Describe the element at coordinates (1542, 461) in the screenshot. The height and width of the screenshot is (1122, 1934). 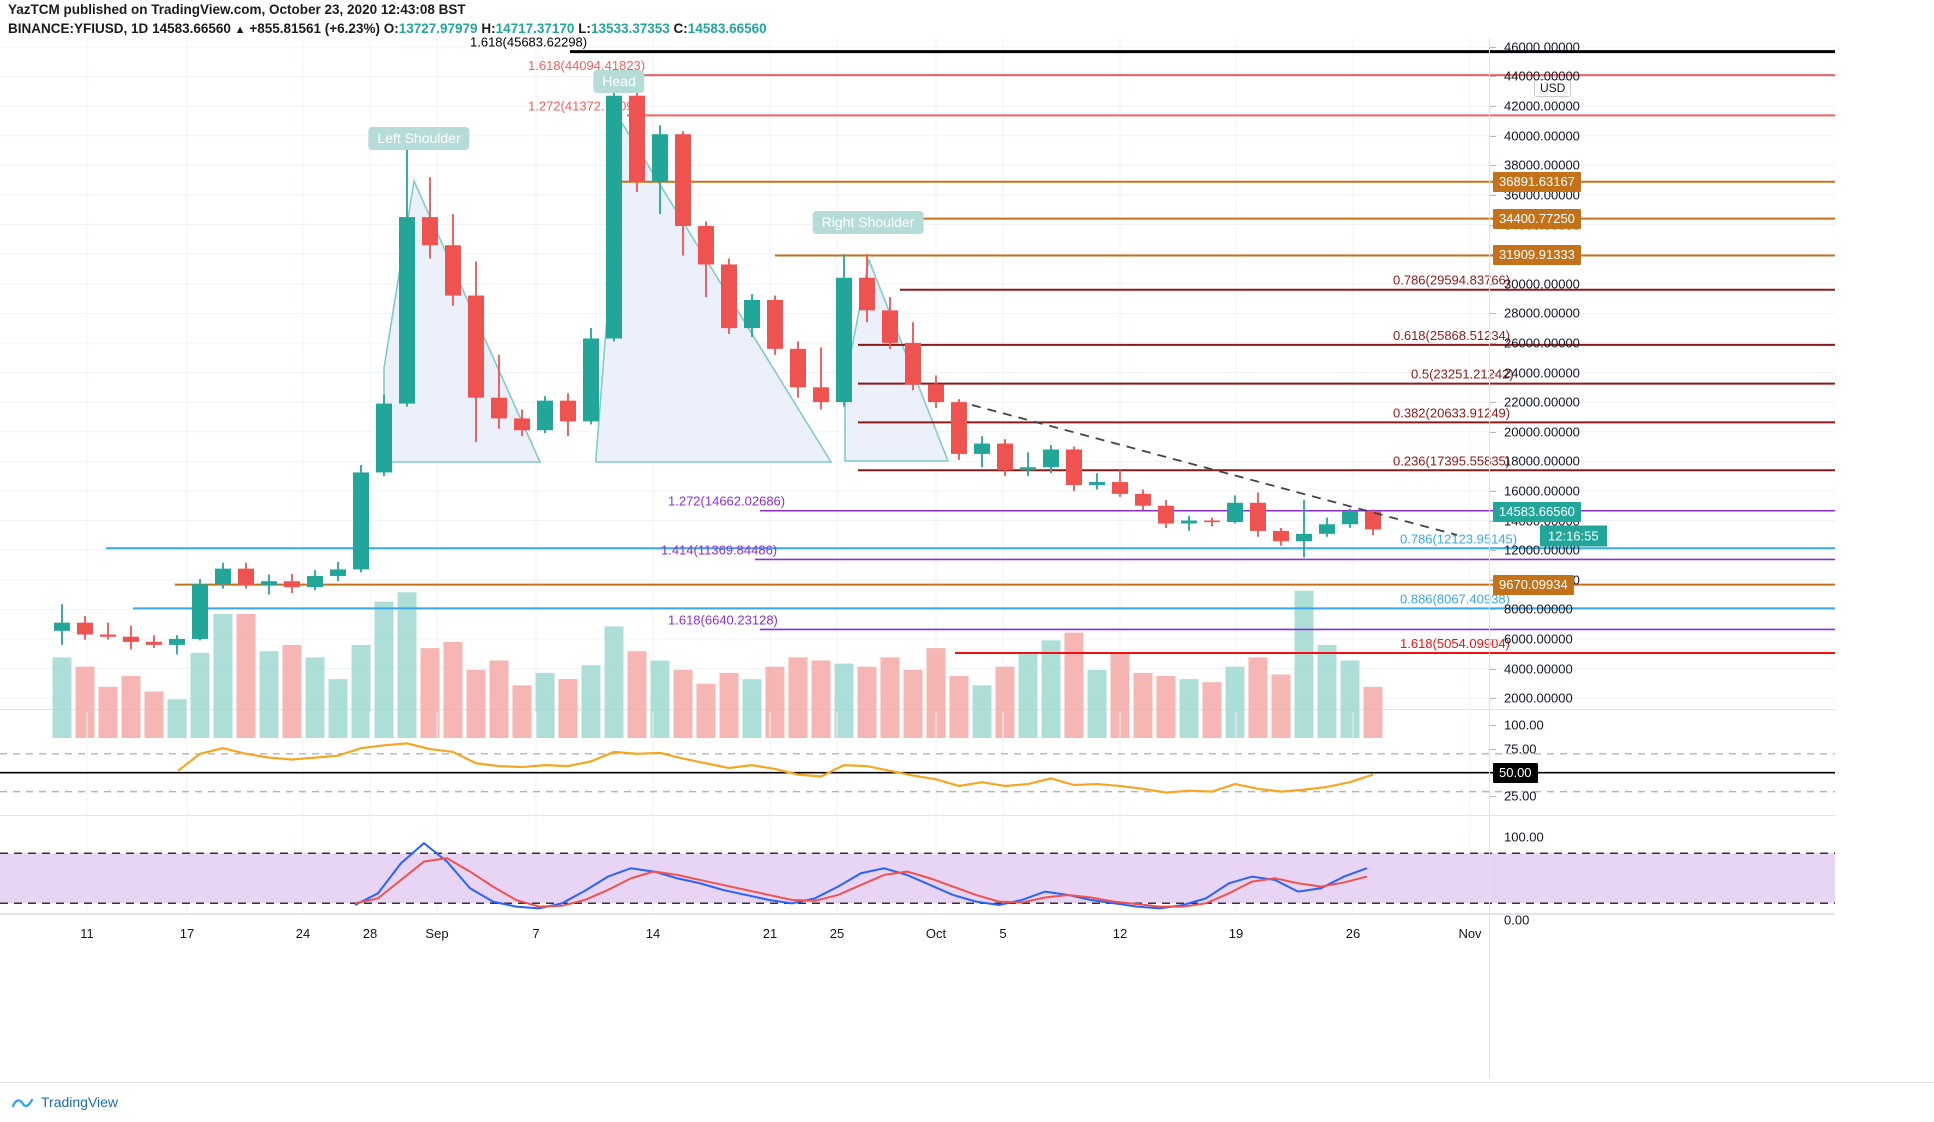
I see `price-tick-label: 18000.00000` at that location.